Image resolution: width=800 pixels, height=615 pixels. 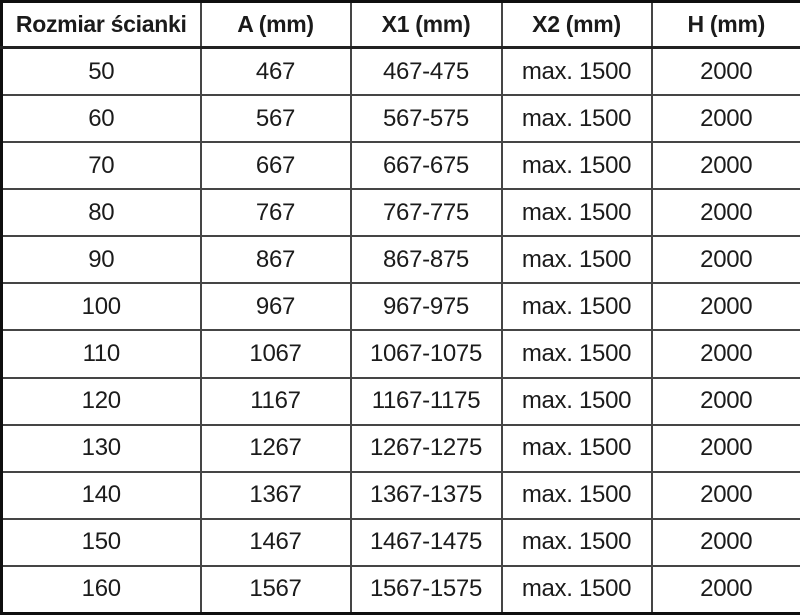 I want to click on table-row: 160 1567 1567-1575 max. 1500 2000, so click(x=400, y=589).